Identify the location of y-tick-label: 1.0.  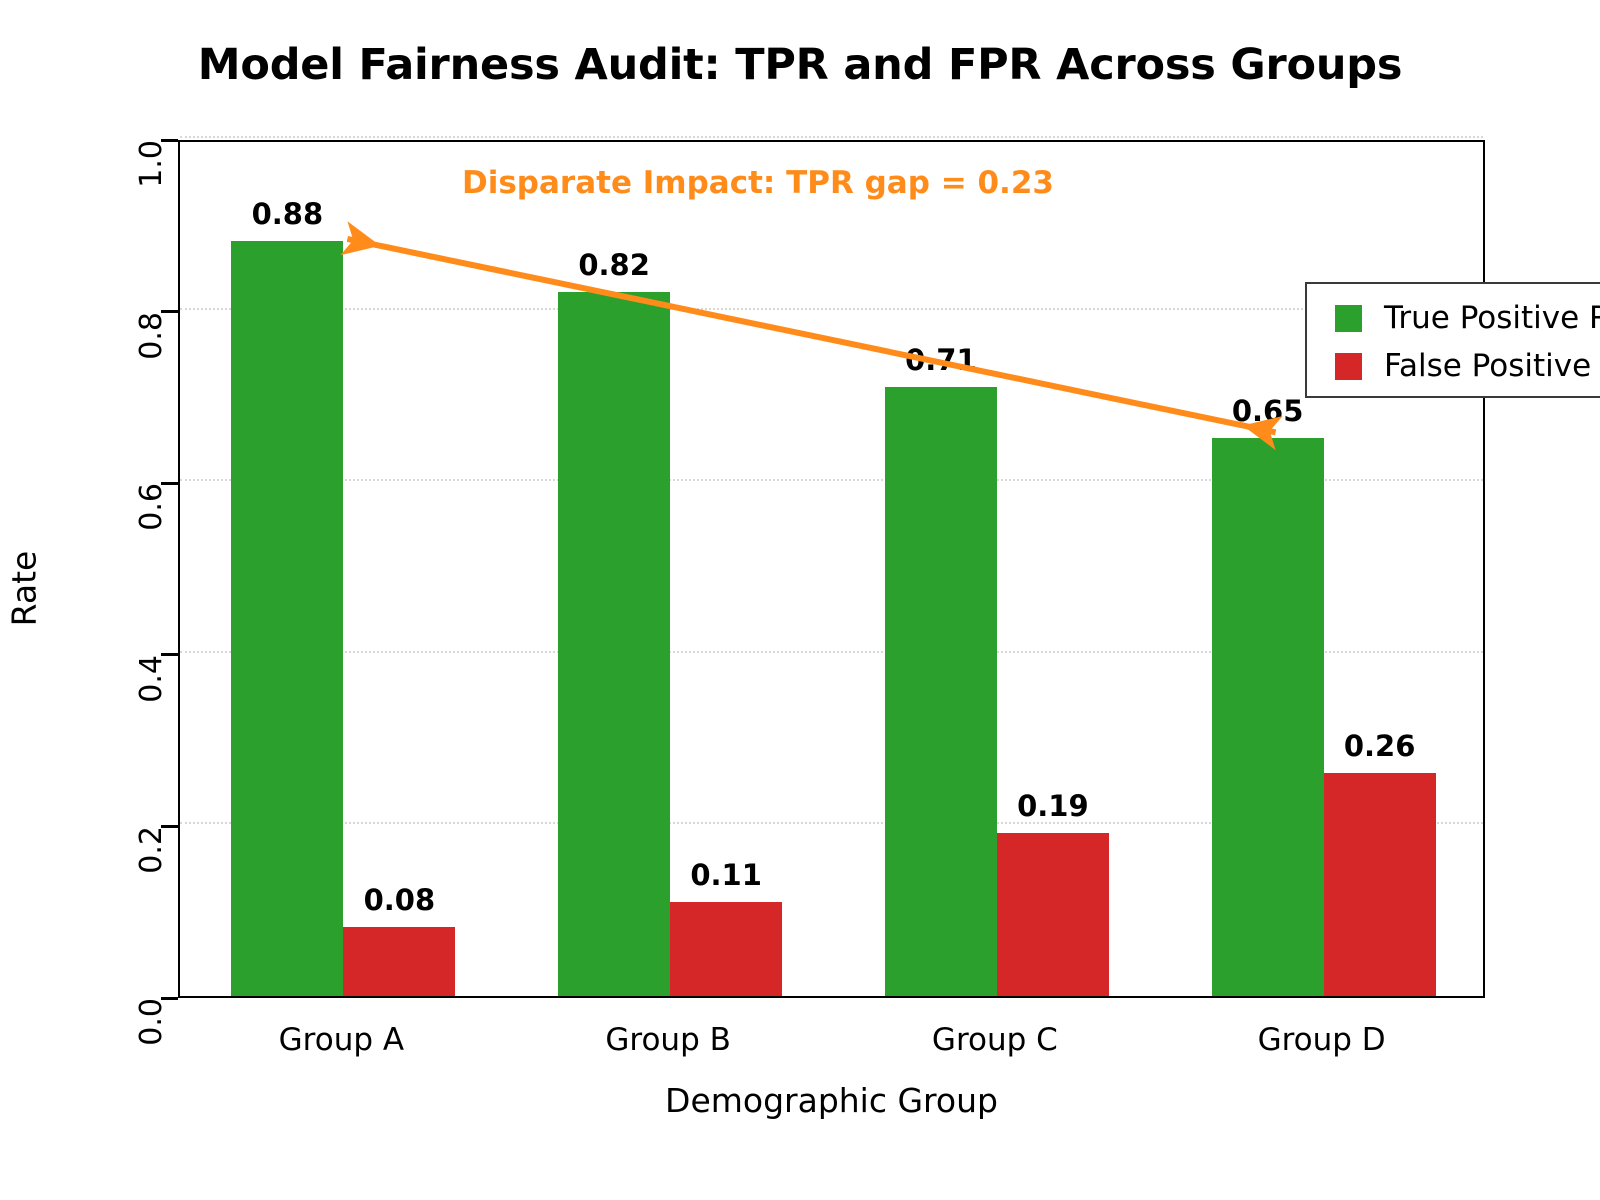
(152, 164).